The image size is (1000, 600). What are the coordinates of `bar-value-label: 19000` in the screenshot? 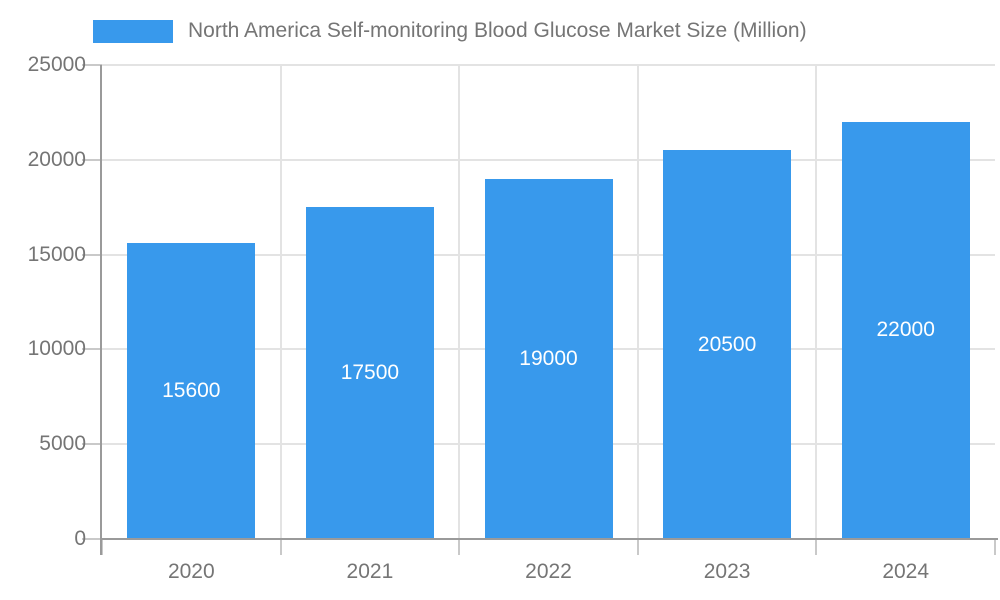 It's located at (548, 358).